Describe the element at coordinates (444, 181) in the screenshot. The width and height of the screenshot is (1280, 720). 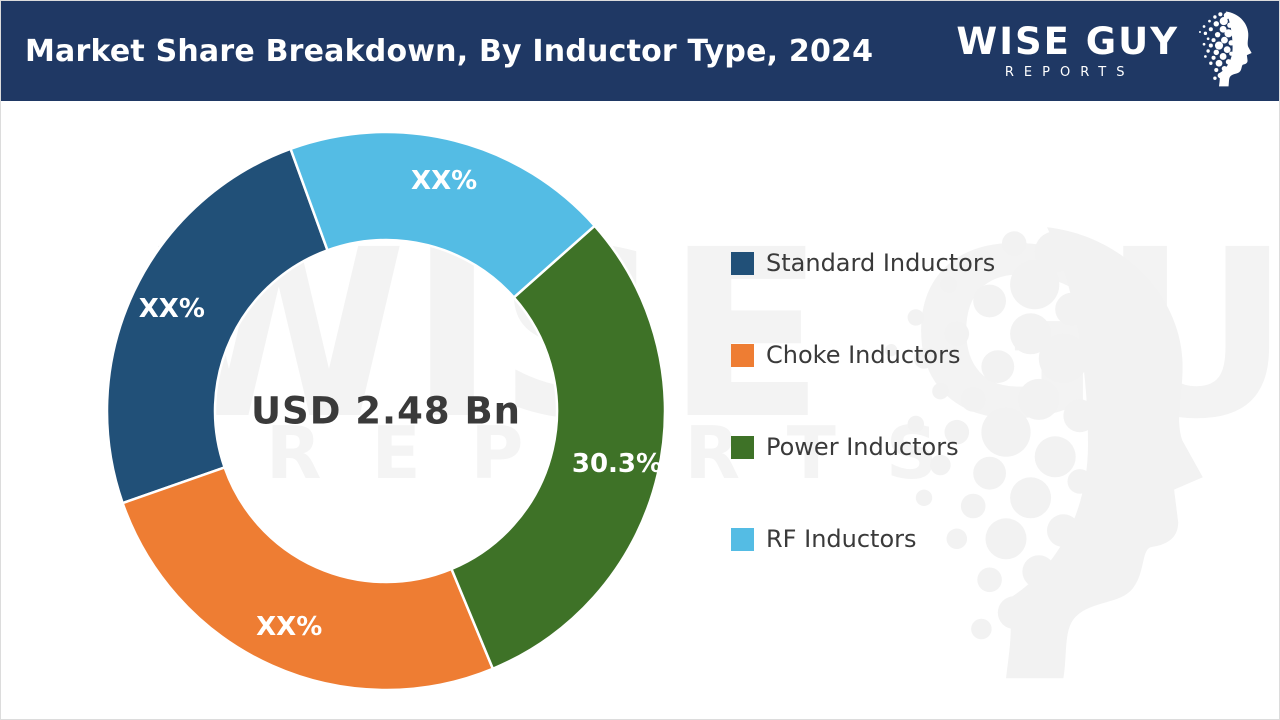
I see `slice-label-rf-inductors: XX%` at that location.